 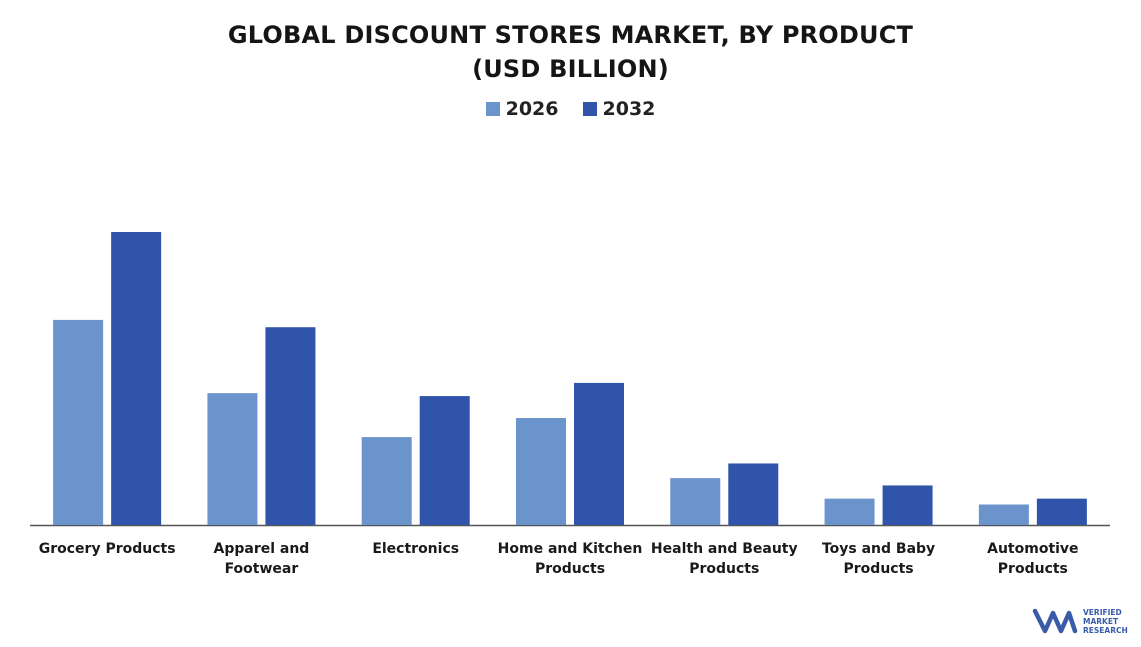 I want to click on x-tick-label-5: Toys and Baby Products, so click(x=878, y=559).